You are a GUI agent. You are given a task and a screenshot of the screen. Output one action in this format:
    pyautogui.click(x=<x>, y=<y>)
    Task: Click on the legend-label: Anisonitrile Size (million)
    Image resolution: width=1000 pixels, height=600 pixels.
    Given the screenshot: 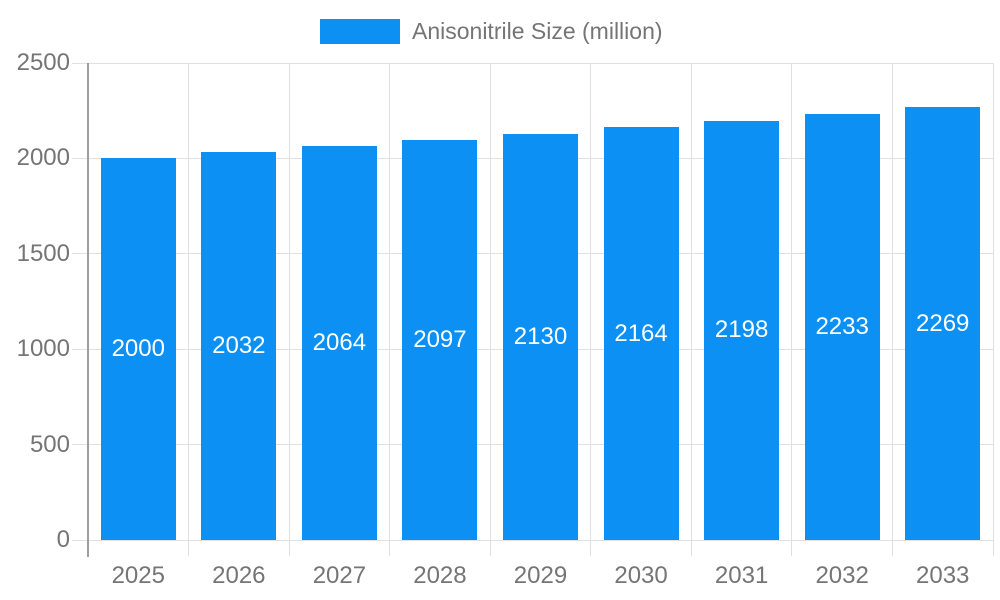 What is the action you would take?
    pyautogui.click(x=537, y=31)
    